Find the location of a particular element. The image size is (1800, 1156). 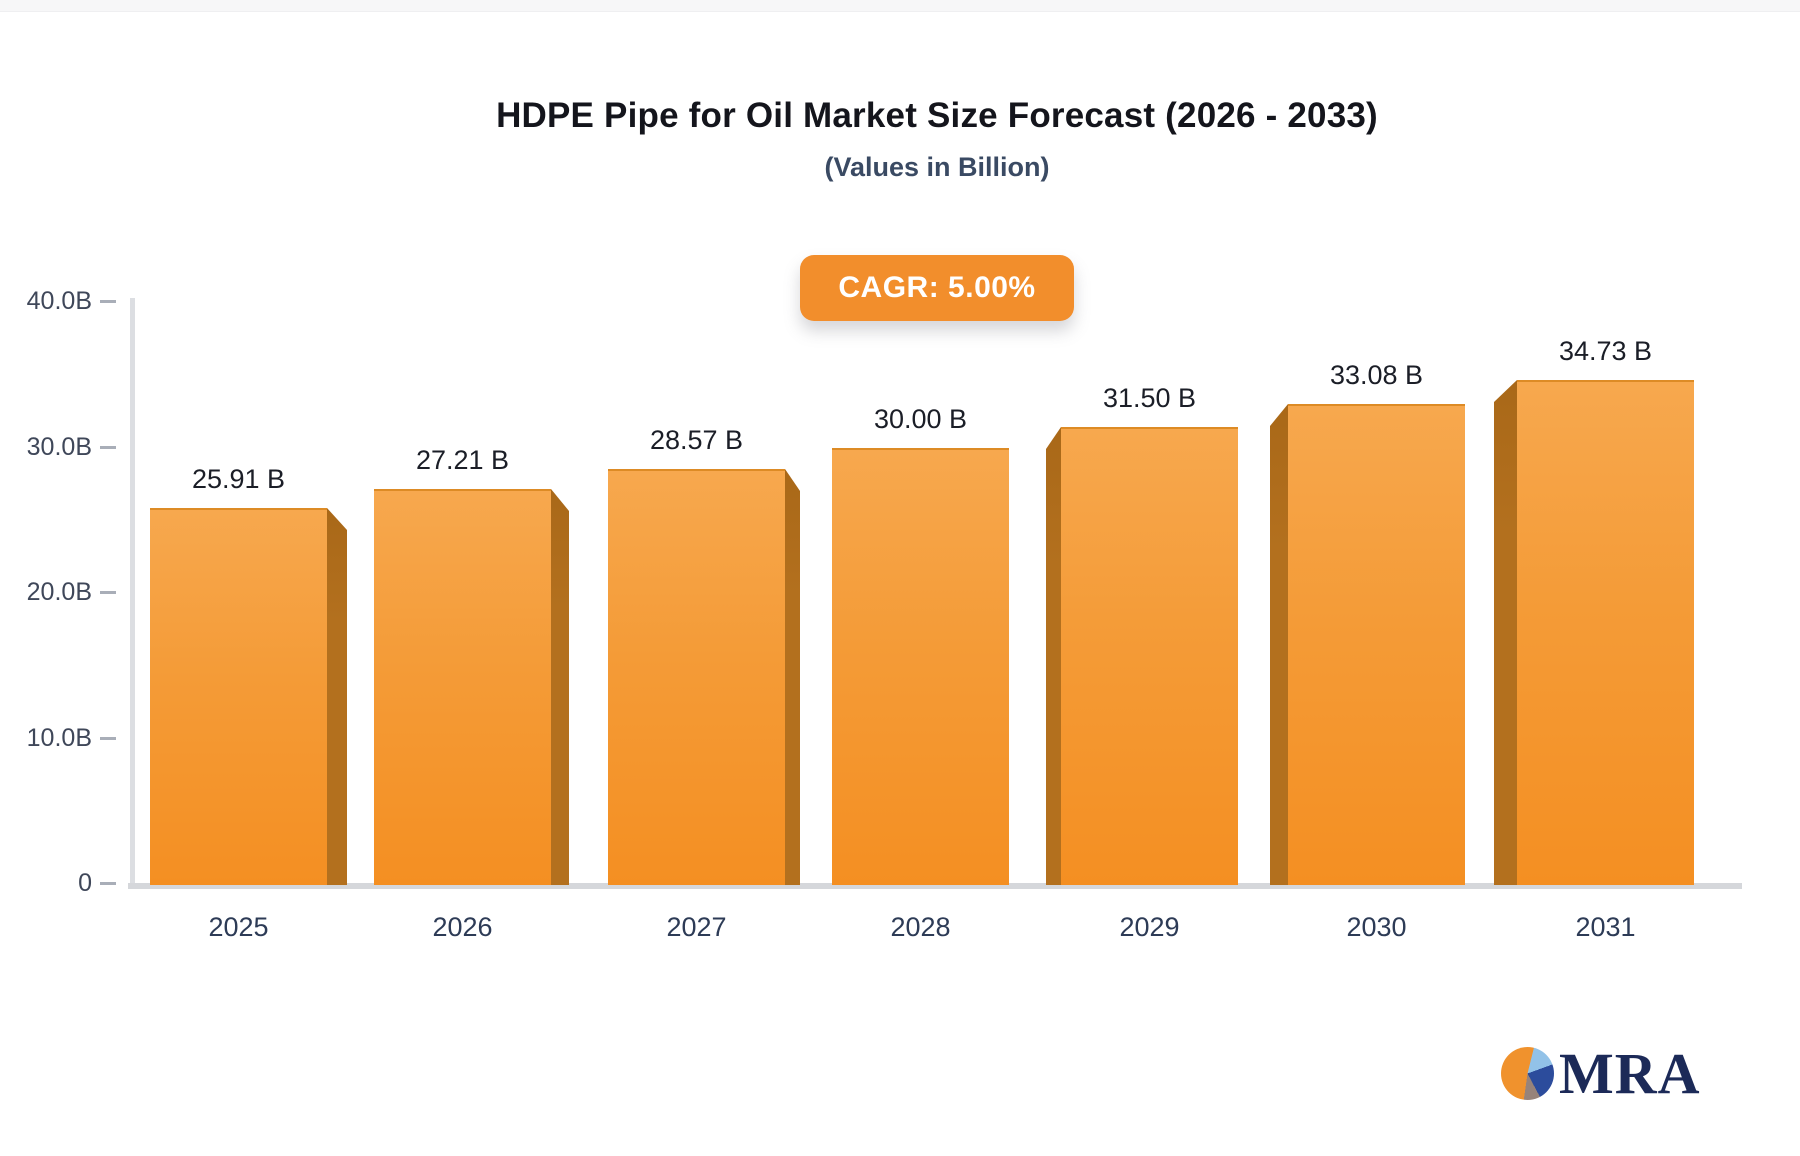

cagr-badge-label: CAGR: 5.00% is located at coordinates (937, 287).